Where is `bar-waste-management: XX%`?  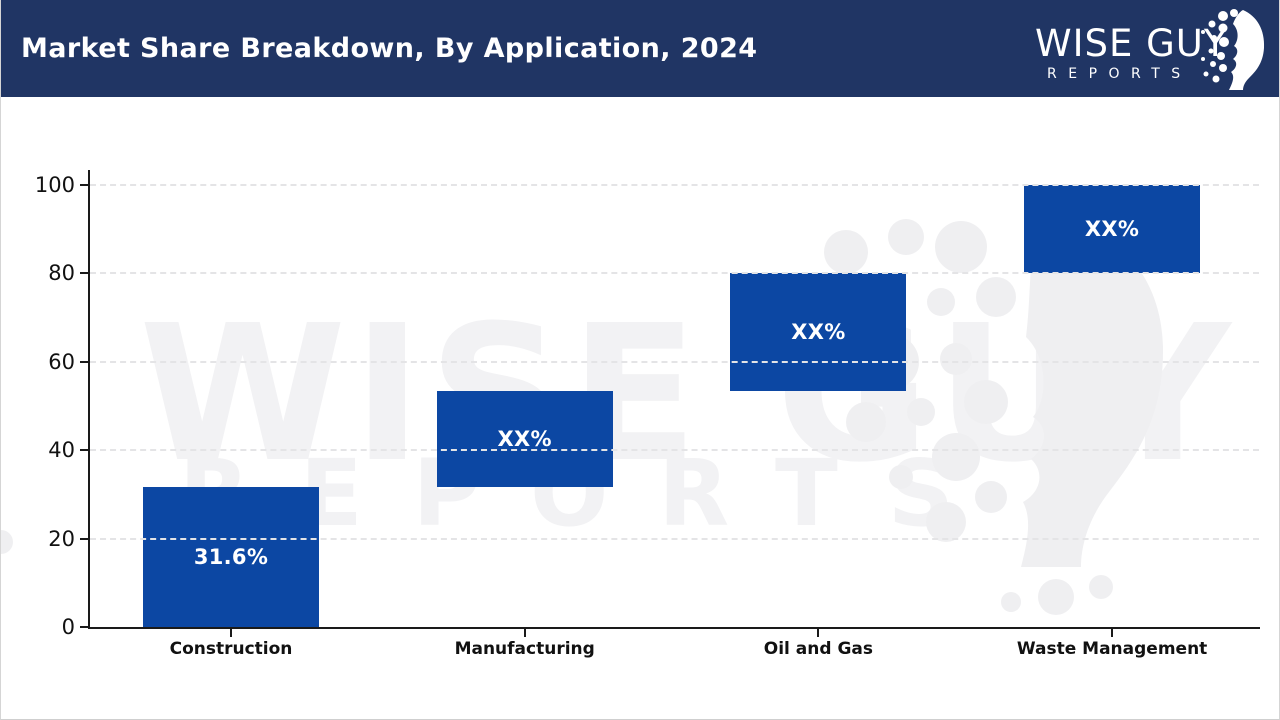 bar-waste-management: XX% is located at coordinates (1112, 229).